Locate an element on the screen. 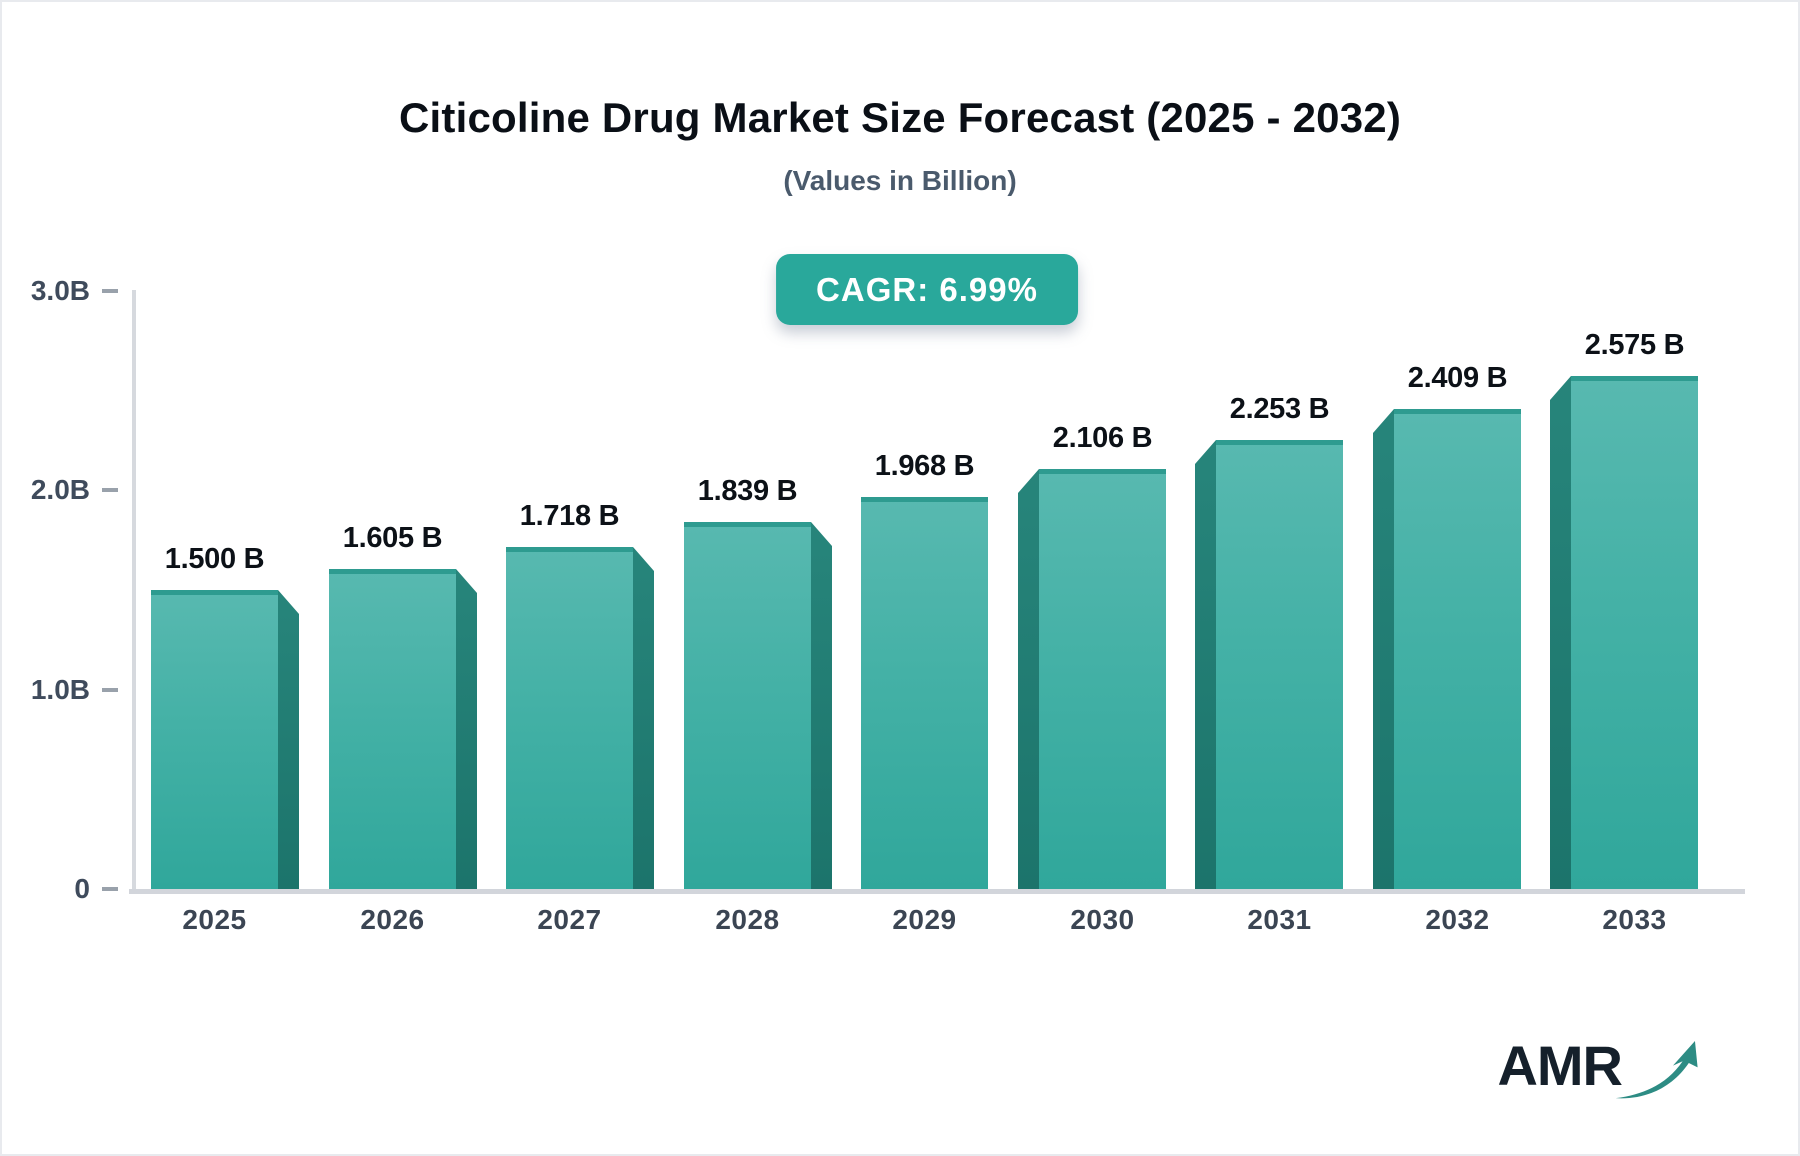  bar-value-label: 1.839 B is located at coordinates (747, 491).